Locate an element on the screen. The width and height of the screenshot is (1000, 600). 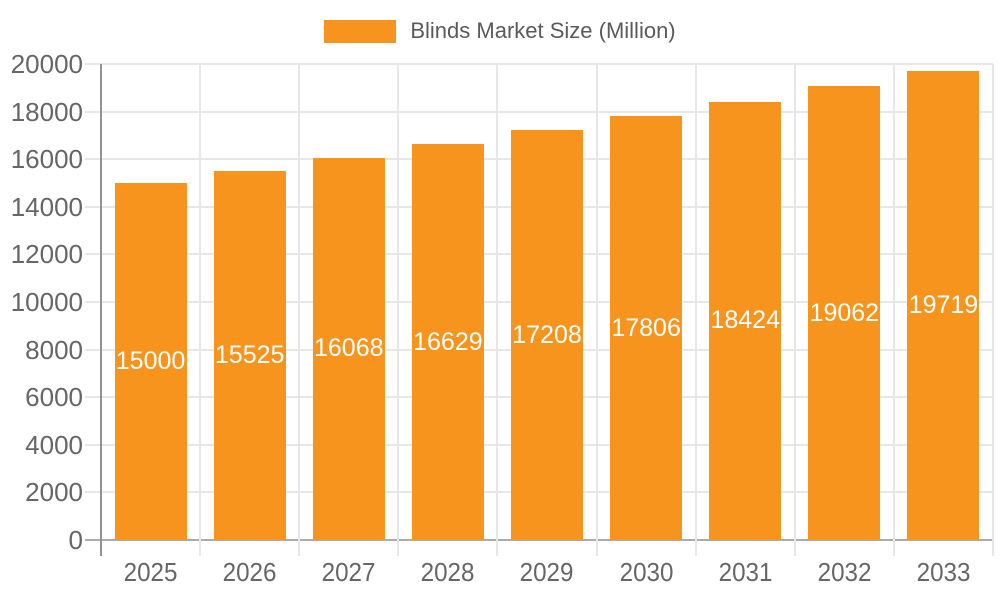
y-axis-label: 20000 is located at coordinates (46, 64).